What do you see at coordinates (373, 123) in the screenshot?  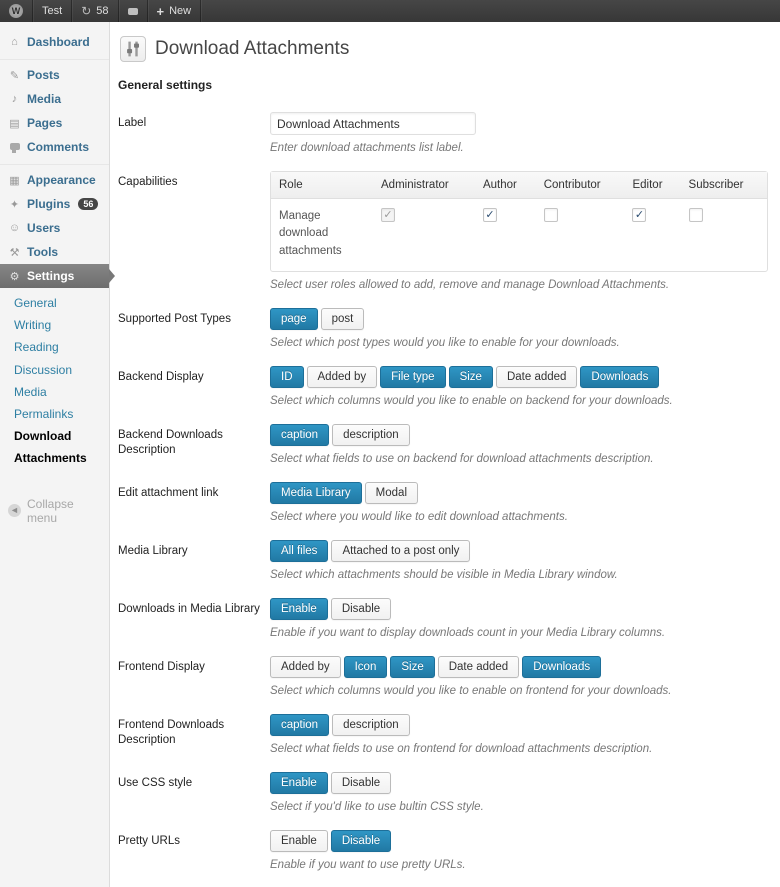 I see `label-input` at bounding box center [373, 123].